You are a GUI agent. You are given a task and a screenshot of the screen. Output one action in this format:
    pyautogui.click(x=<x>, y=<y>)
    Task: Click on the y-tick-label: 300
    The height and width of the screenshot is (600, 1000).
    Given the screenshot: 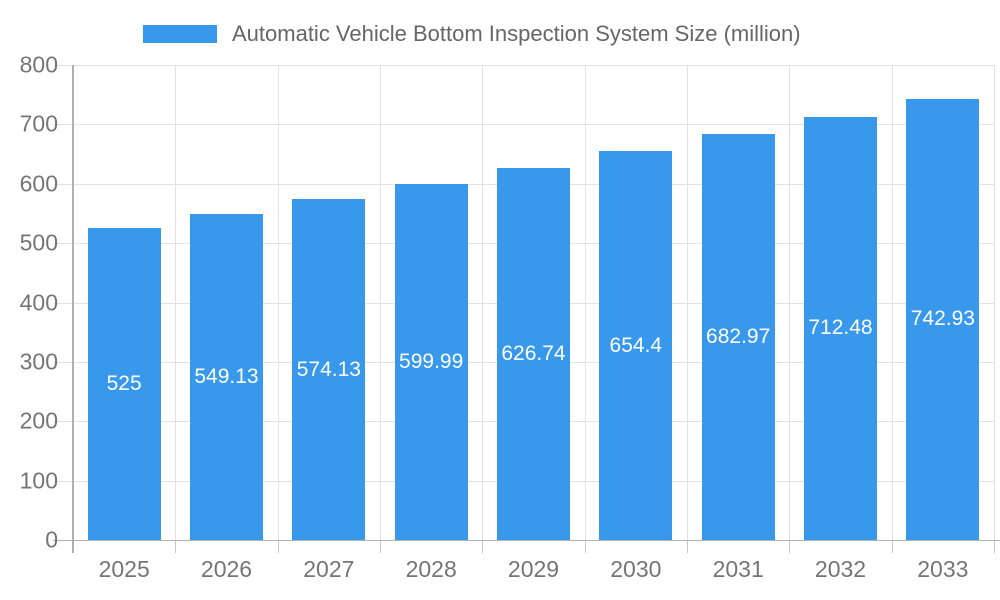 What is the action you would take?
    pyautogui.click(x=38, y=361)
    